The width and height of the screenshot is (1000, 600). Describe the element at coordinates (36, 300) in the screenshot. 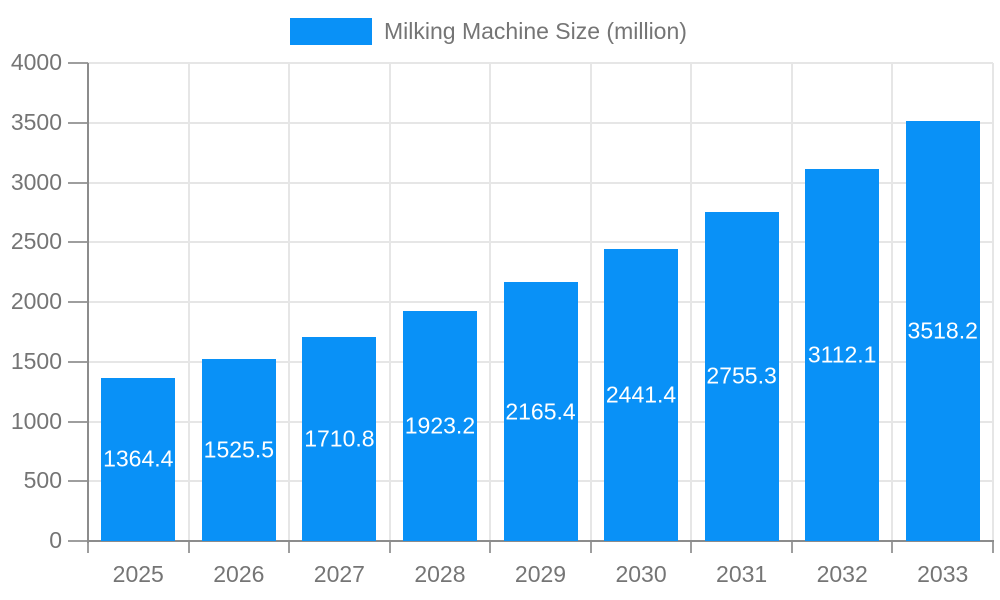

I see `y-axis-tick-label: 2000` at that location.